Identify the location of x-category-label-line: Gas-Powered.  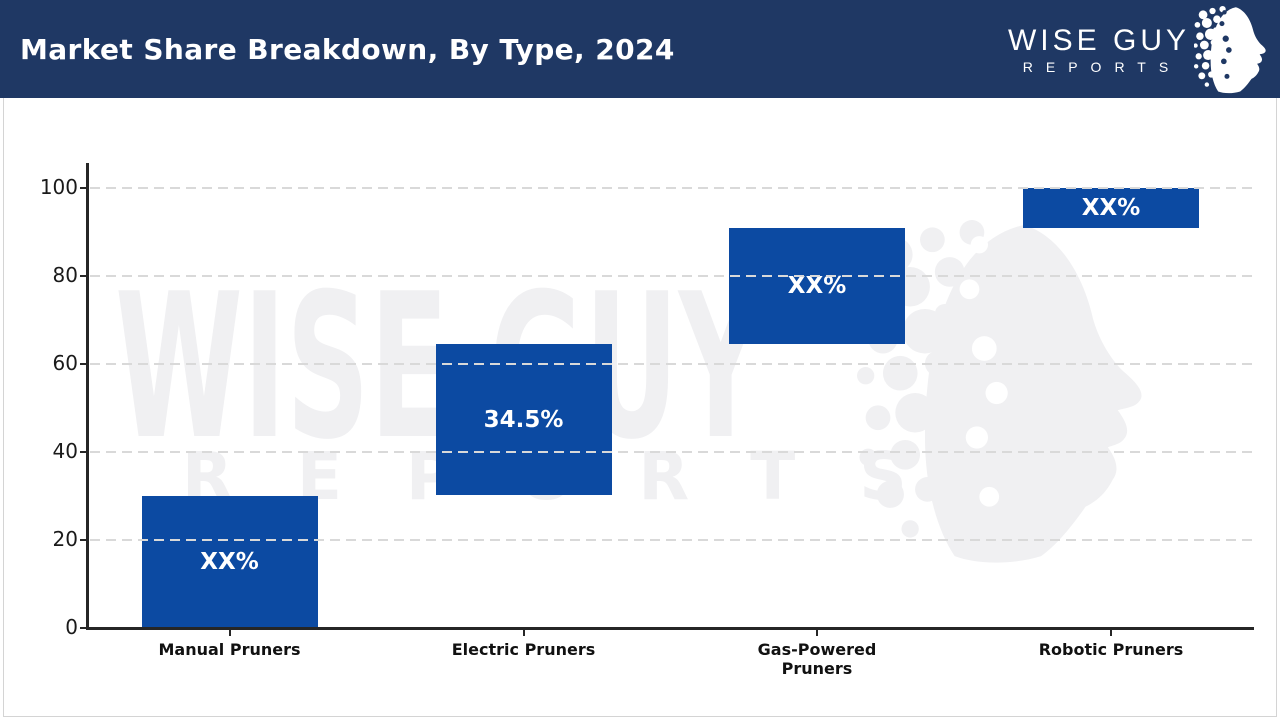
(817, 649).